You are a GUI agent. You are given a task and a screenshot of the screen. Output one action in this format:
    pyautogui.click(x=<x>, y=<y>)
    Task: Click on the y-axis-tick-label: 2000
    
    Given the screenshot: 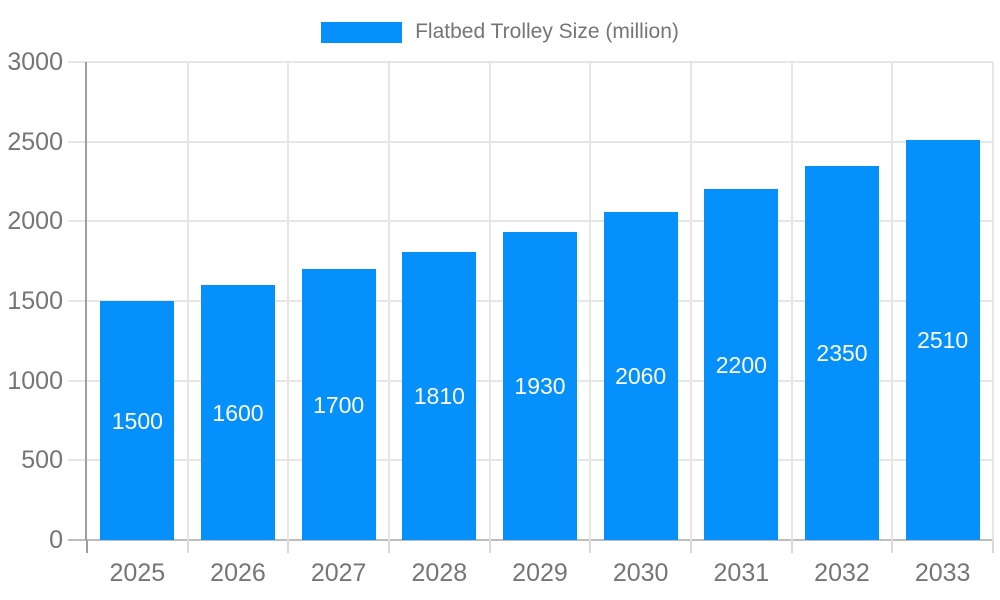 What is the action you would take?
    pyautogui.click(x=35, y=221)
    